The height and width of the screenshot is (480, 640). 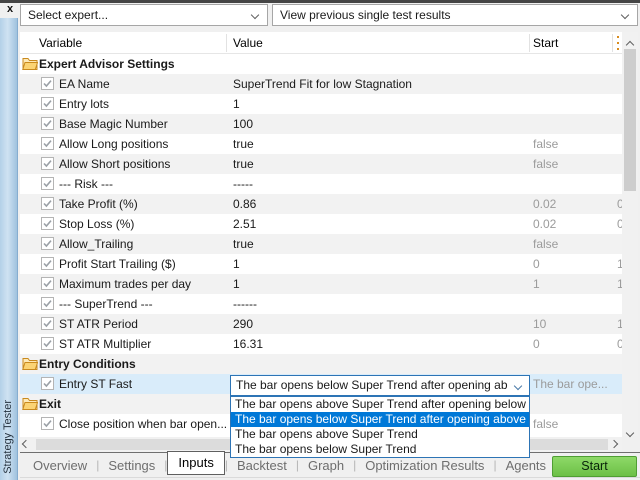 I want to click on variable-label: Take Profit (%), so click(x=98, y=204).